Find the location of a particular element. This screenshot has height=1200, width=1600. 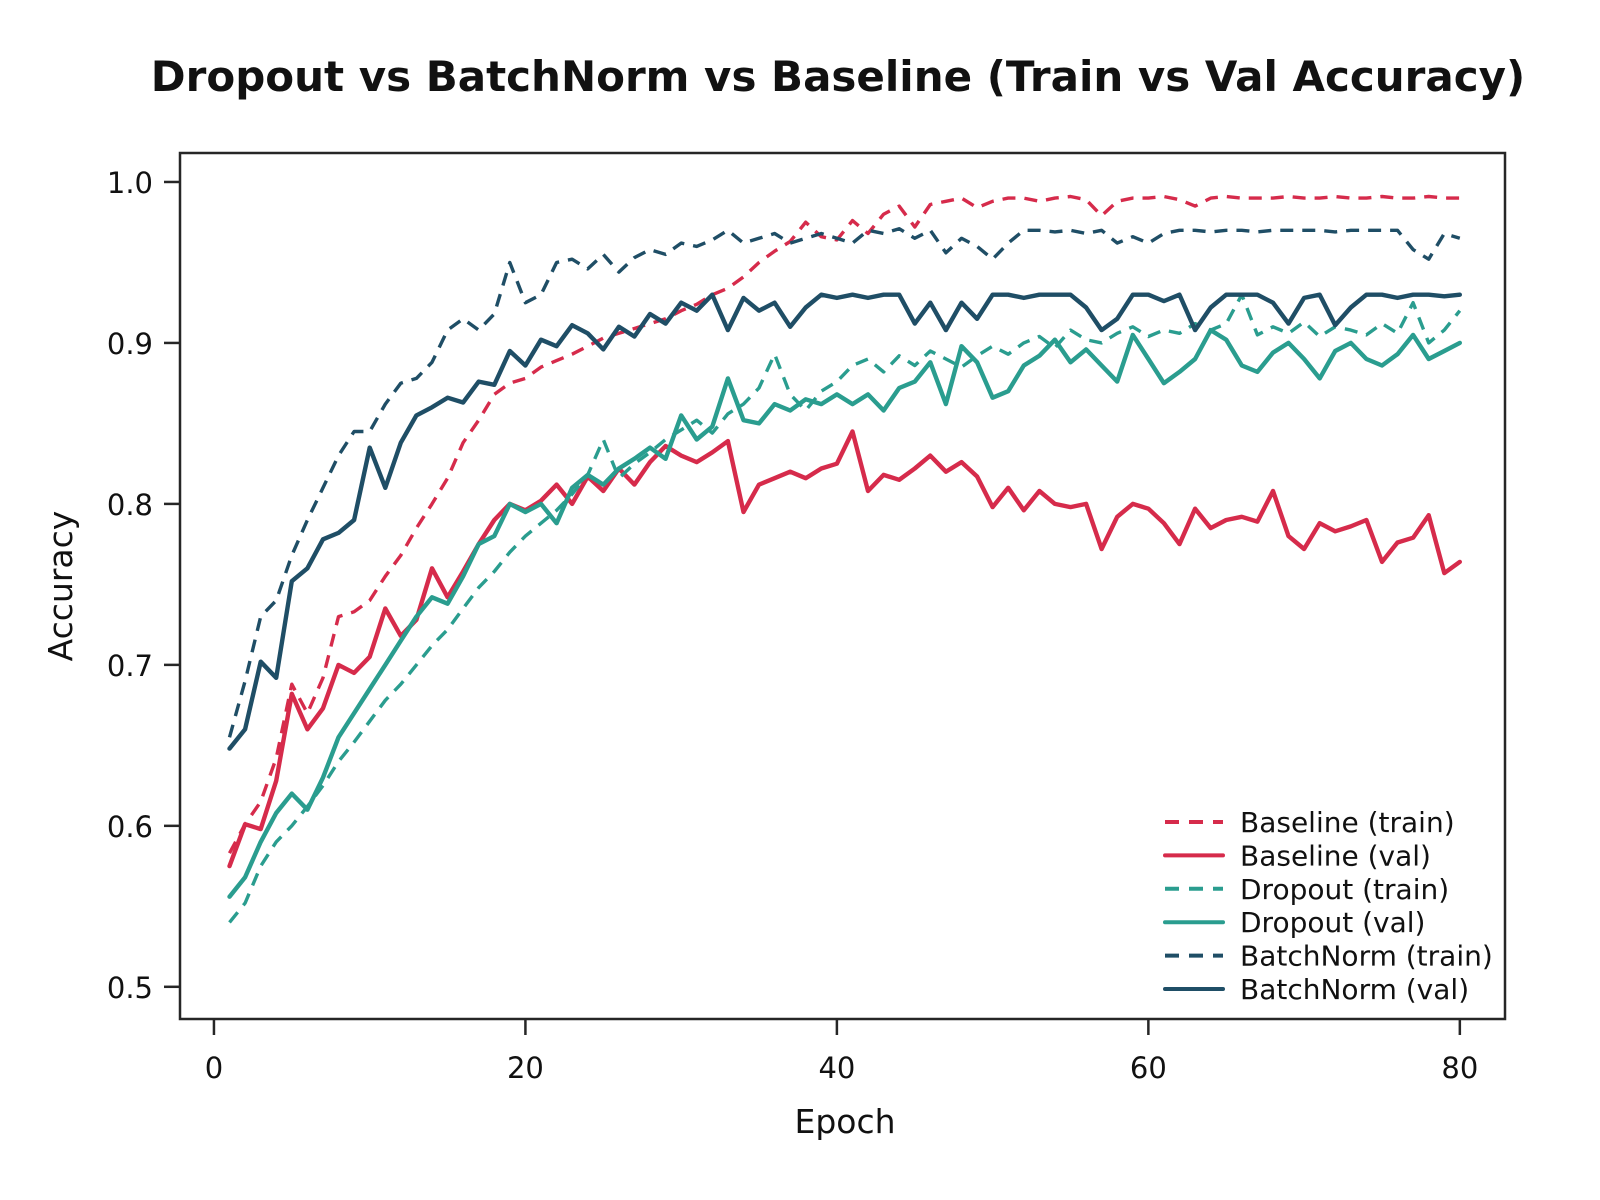

x-axis-label: Epoch is located at coordinates (844, 1121).